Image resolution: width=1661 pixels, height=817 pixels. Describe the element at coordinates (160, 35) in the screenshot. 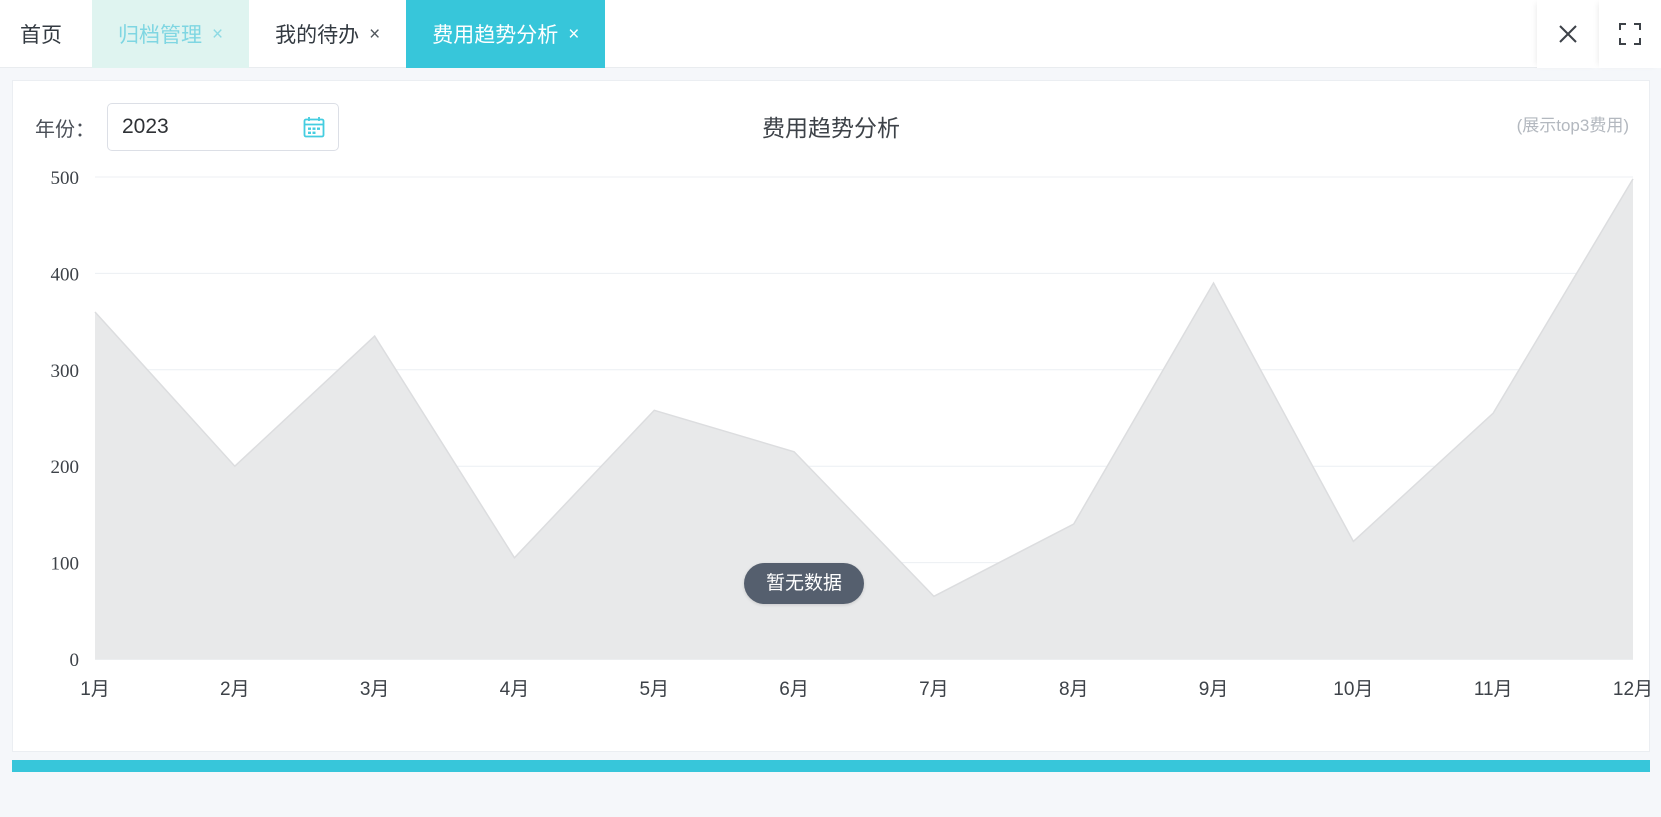

I see `tab-label: 归档管理` at that location.